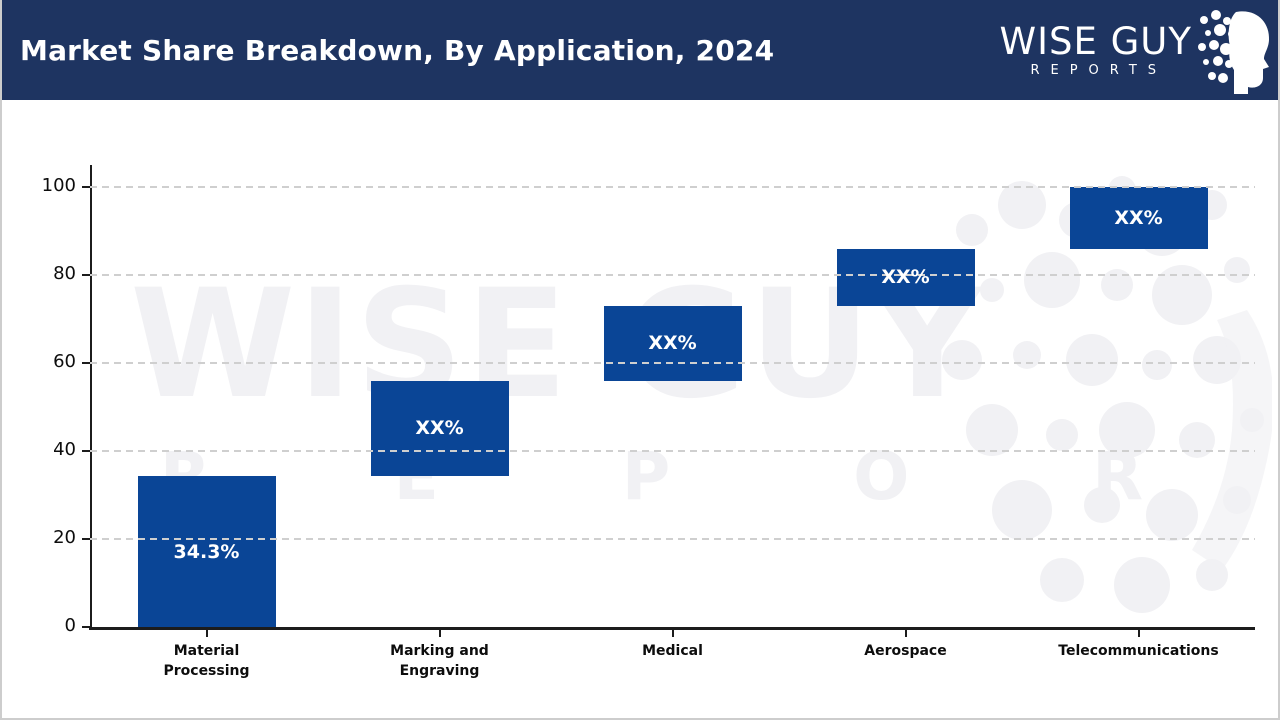  What do you see at coordinates (1099, 70) in the screenshot?
I see `logo-subtext: REPORTS` at bounding box center [1099, 70].